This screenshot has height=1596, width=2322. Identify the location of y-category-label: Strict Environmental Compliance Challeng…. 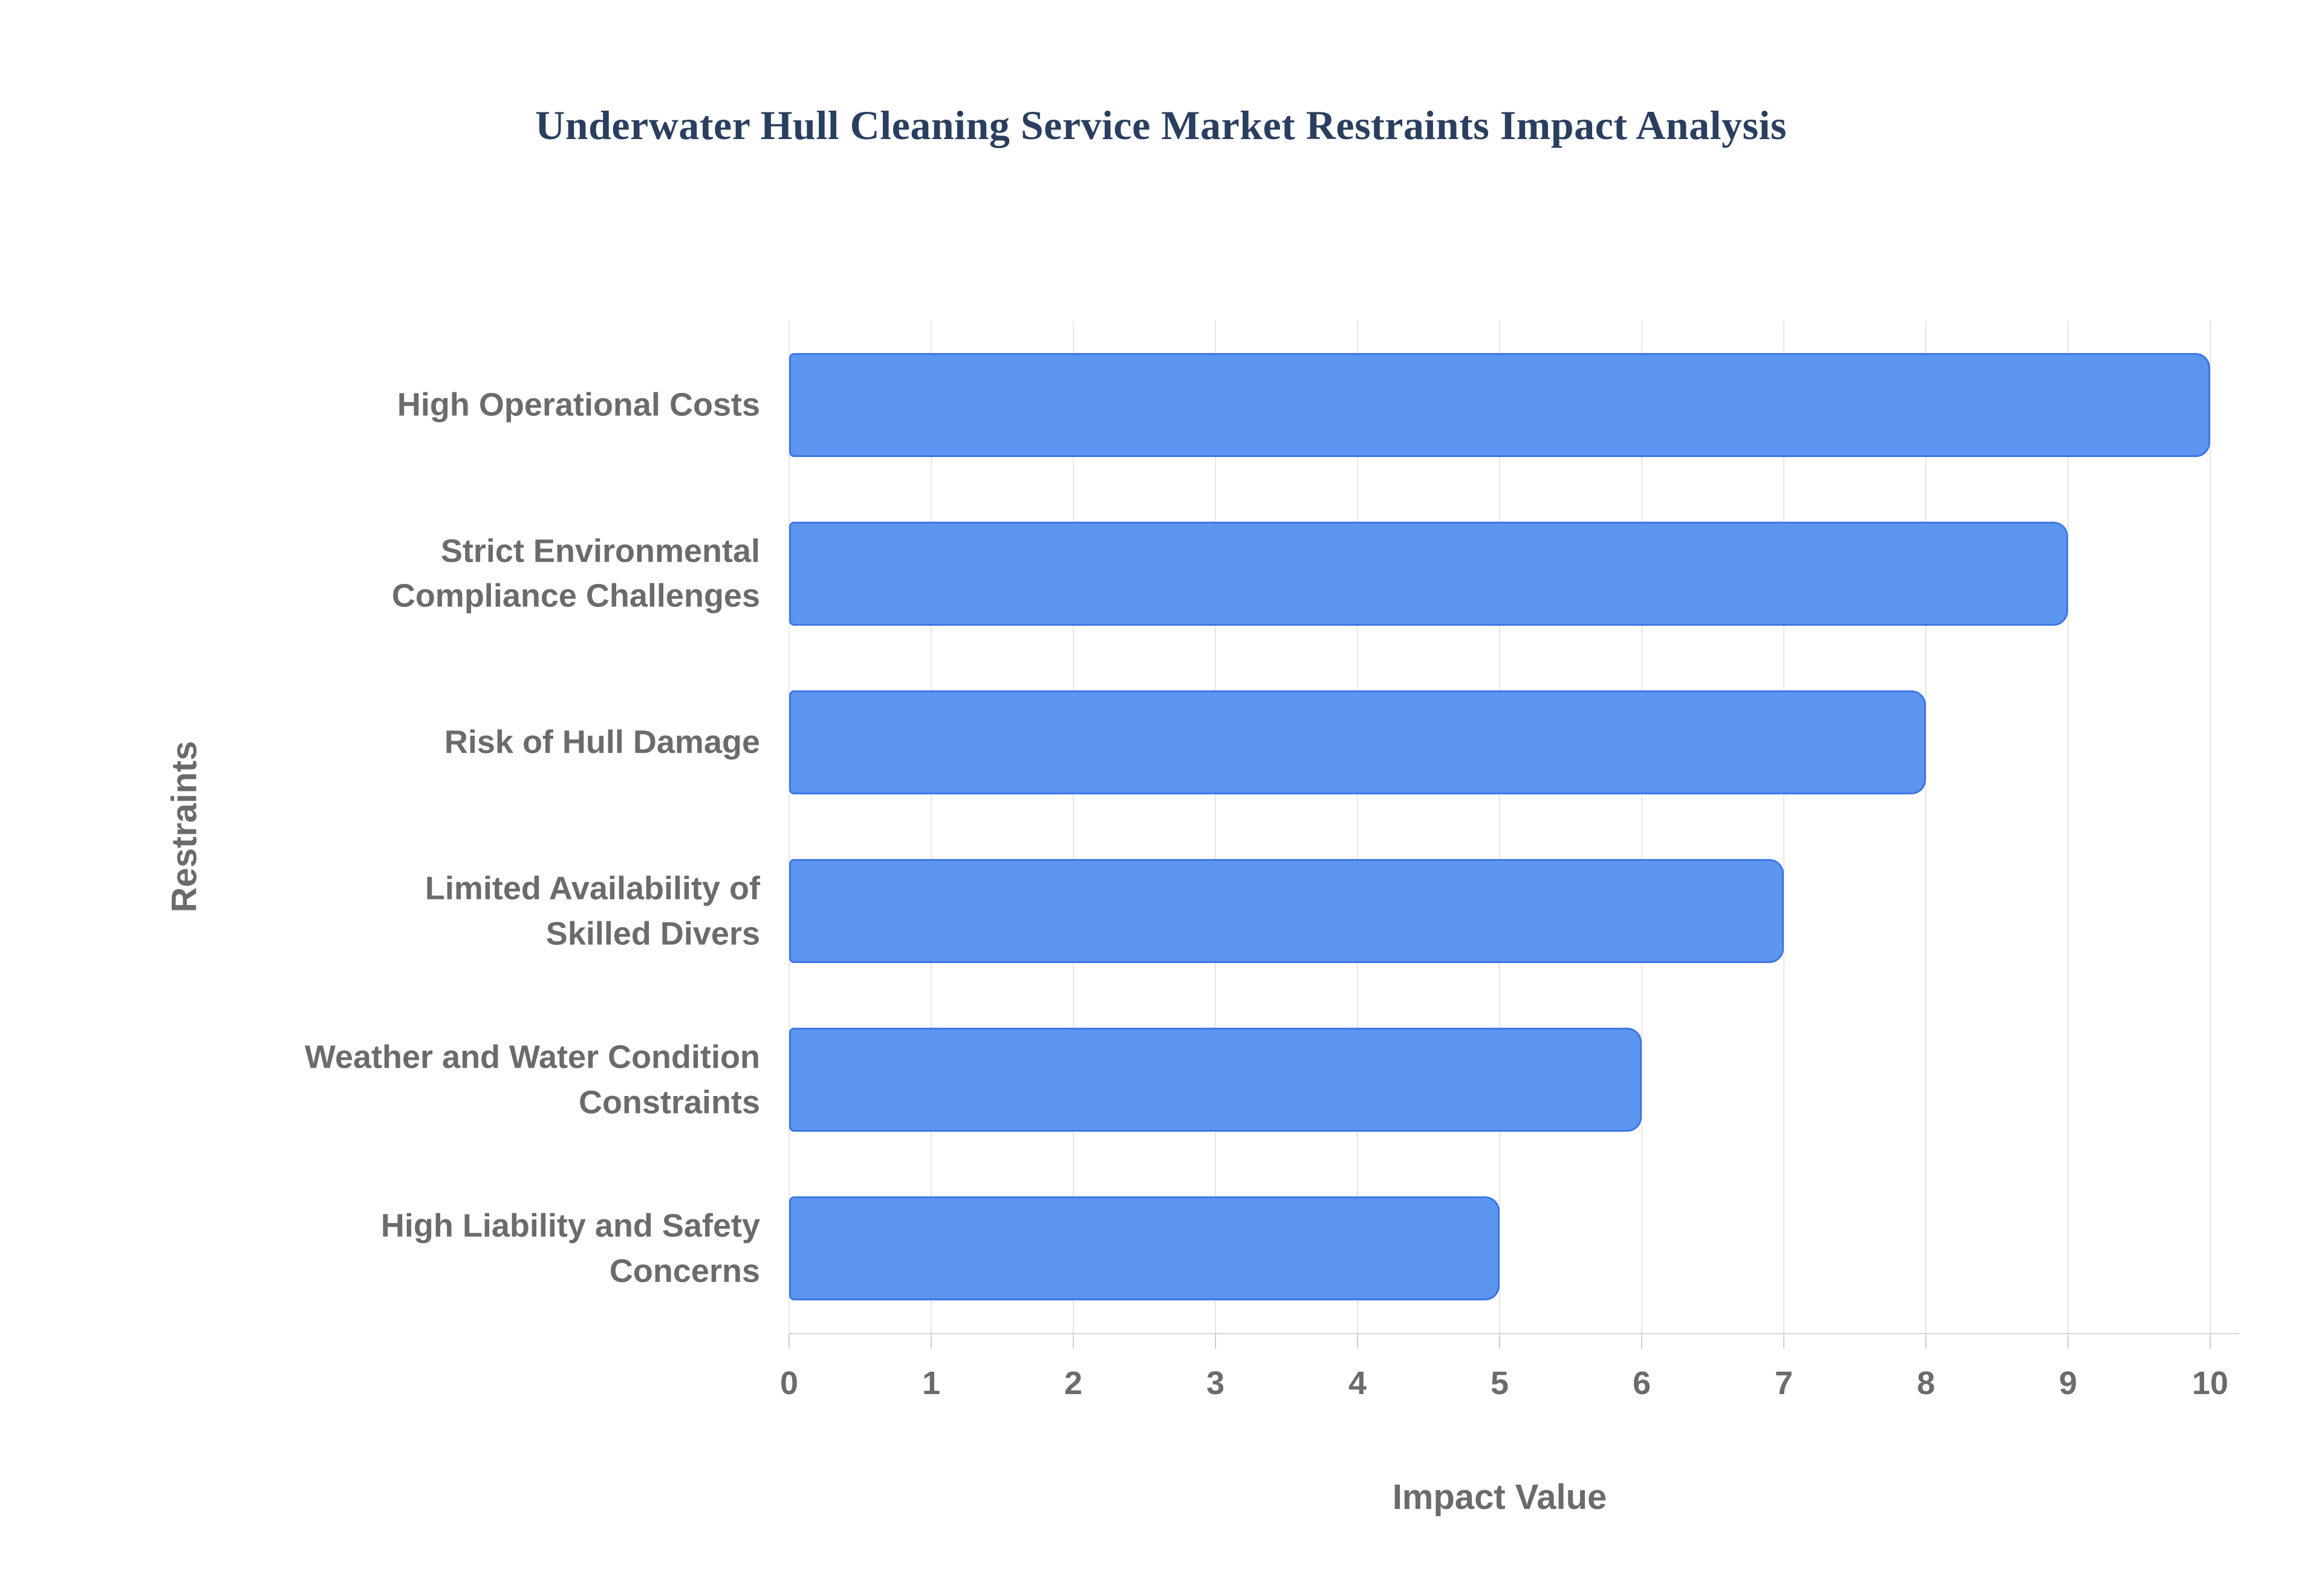
(575, 573).